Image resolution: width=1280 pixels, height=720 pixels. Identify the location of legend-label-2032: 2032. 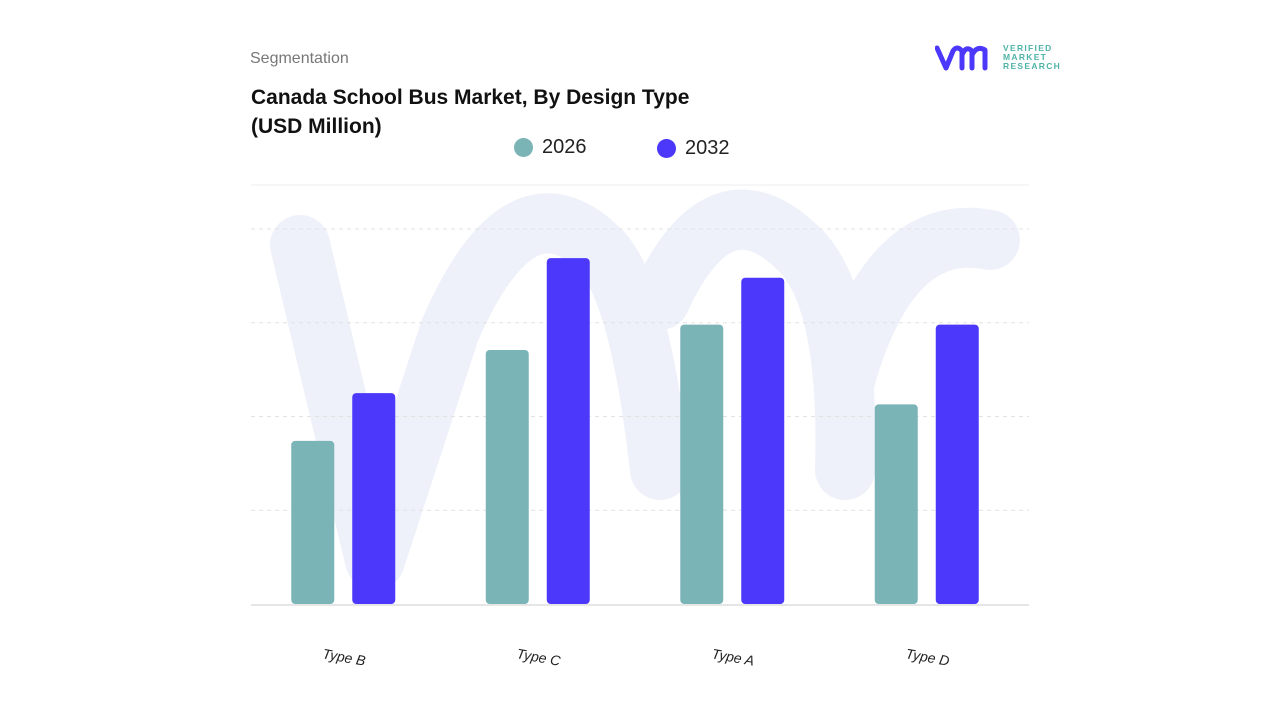
(707, 148).